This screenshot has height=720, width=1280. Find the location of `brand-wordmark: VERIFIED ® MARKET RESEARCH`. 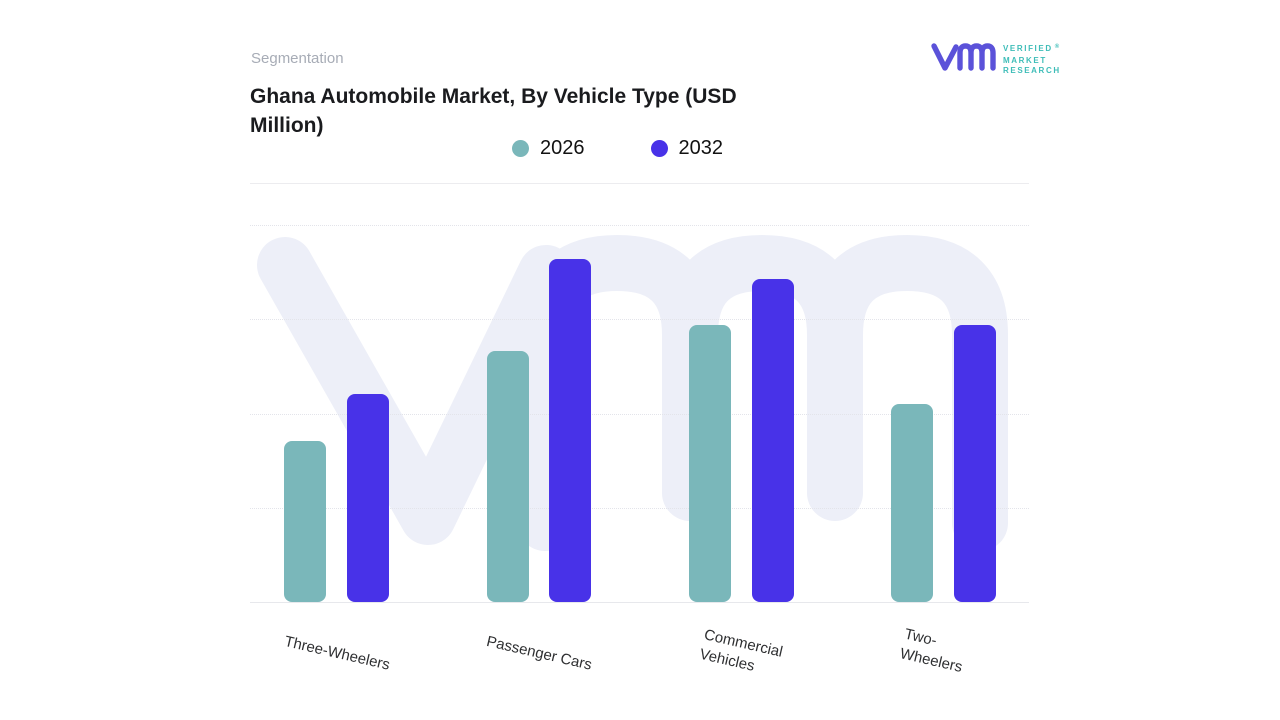

brand-wordmark: VERIFIED ® MARKET RESEARCH is located at coordinates (1032, 57).